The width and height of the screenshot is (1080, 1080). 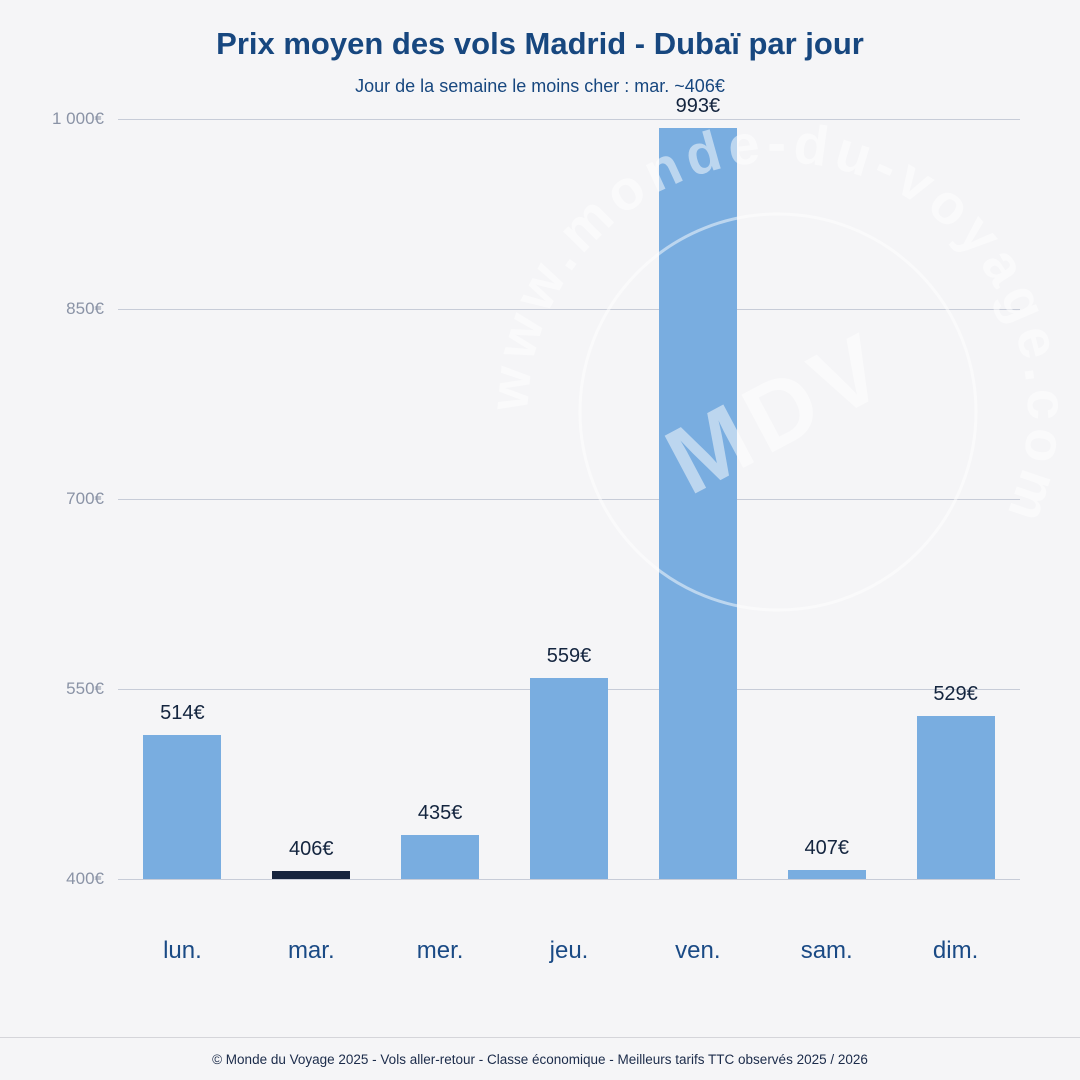 What do you see at coordinates (182, 950) in the screenshot?
I see `x-axis-label: lun.` at bounding box center [182, 950].